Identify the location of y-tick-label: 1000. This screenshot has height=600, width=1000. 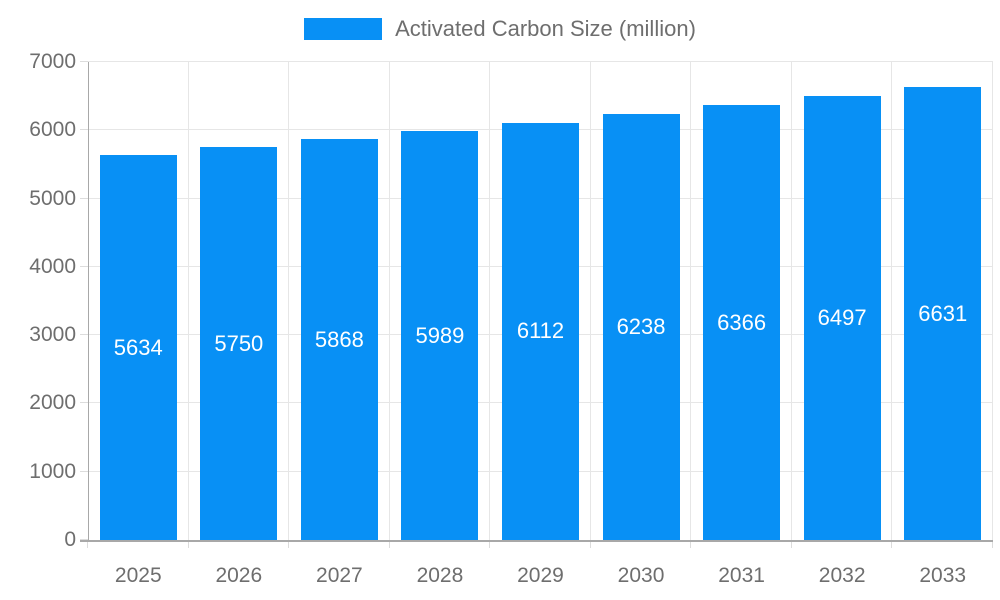
(52, 471).